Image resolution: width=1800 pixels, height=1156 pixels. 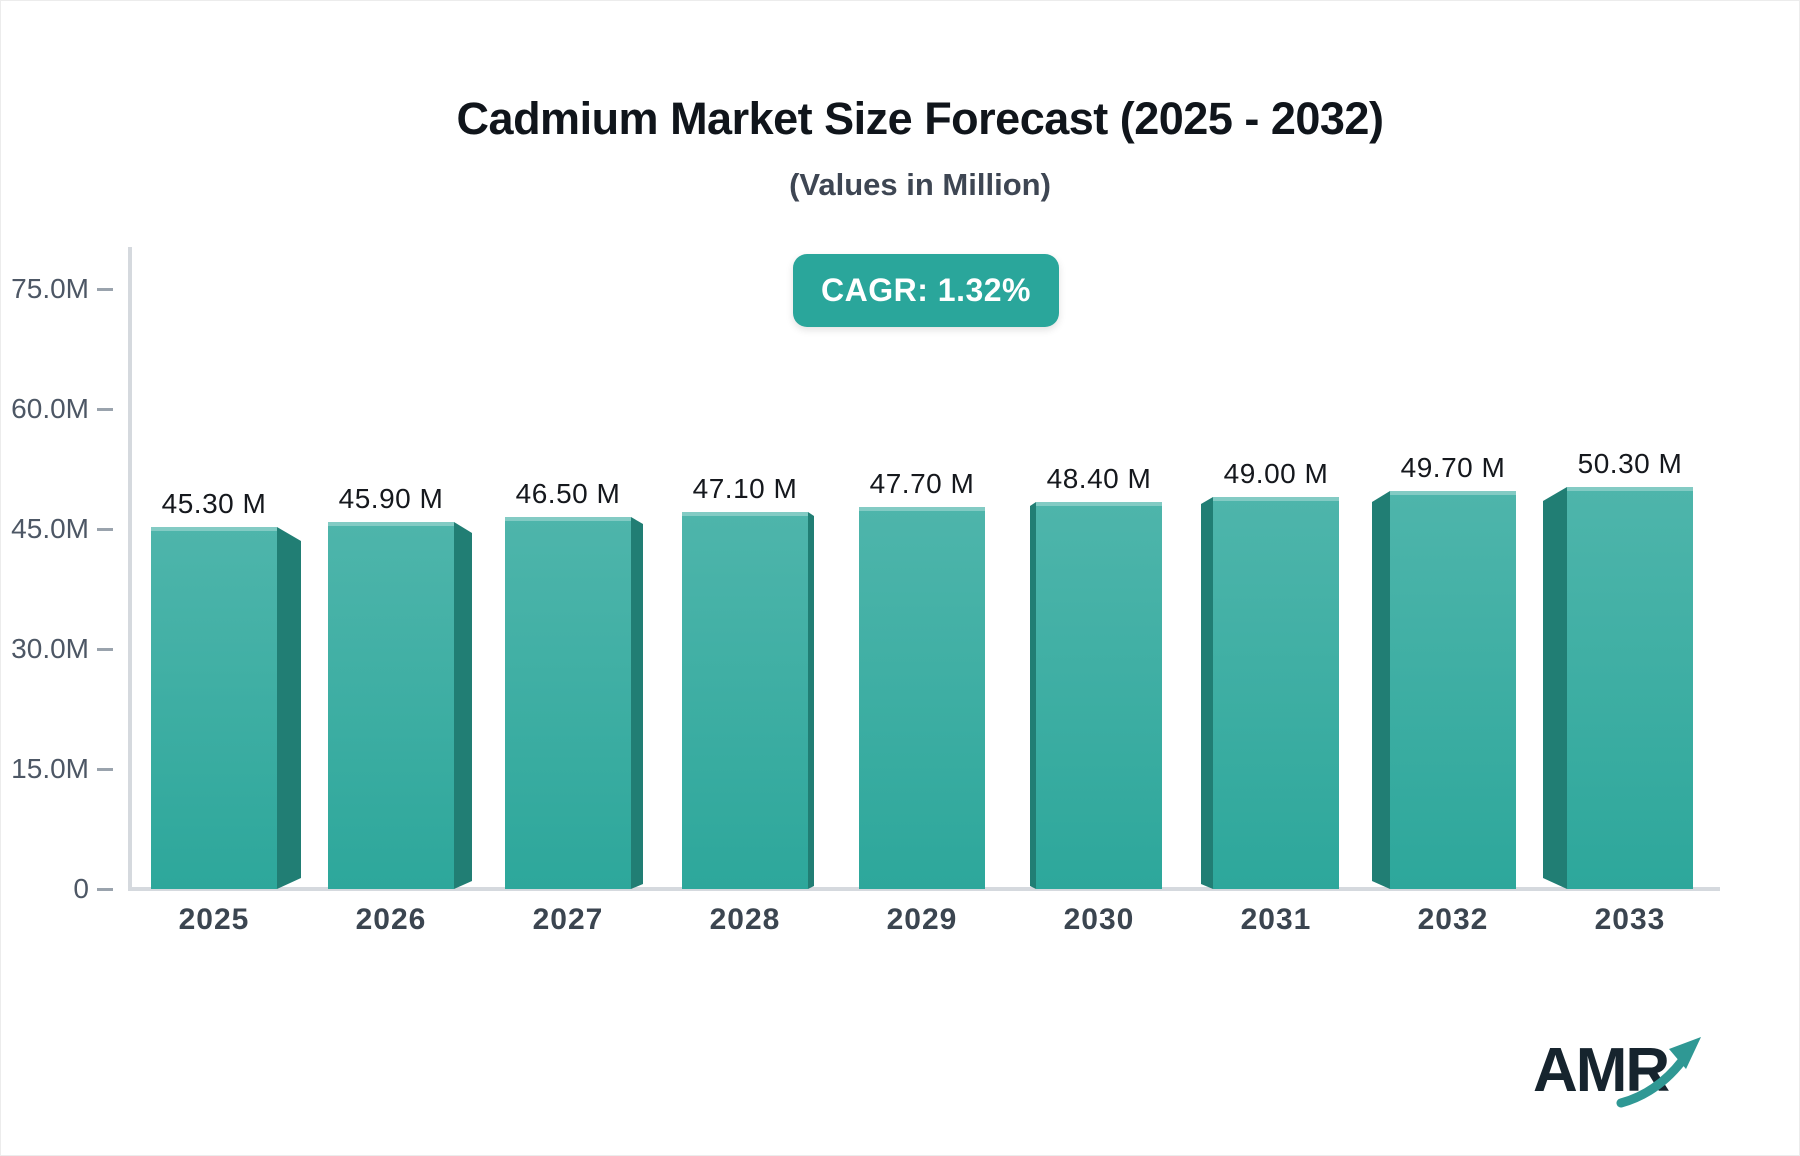 What do you see at coordinates (1099, 919) in the screenshot?
I see `x-axis-label-2030: 2030` at bounding box center [1099, 919].